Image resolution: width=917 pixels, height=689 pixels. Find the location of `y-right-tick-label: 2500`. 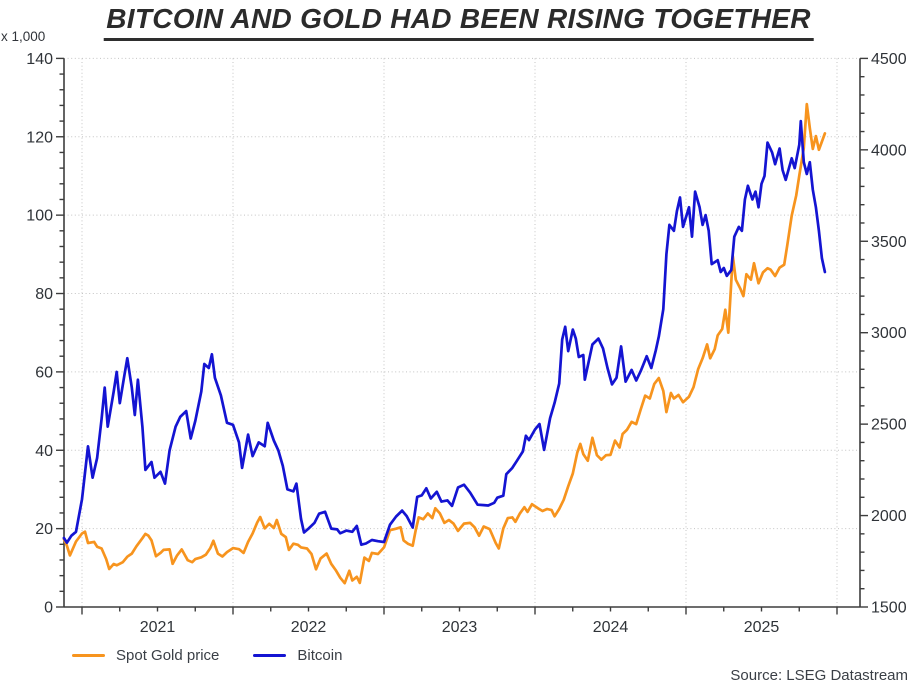

y-right-tick-label: 2500 is located at coordinates (889, 425).